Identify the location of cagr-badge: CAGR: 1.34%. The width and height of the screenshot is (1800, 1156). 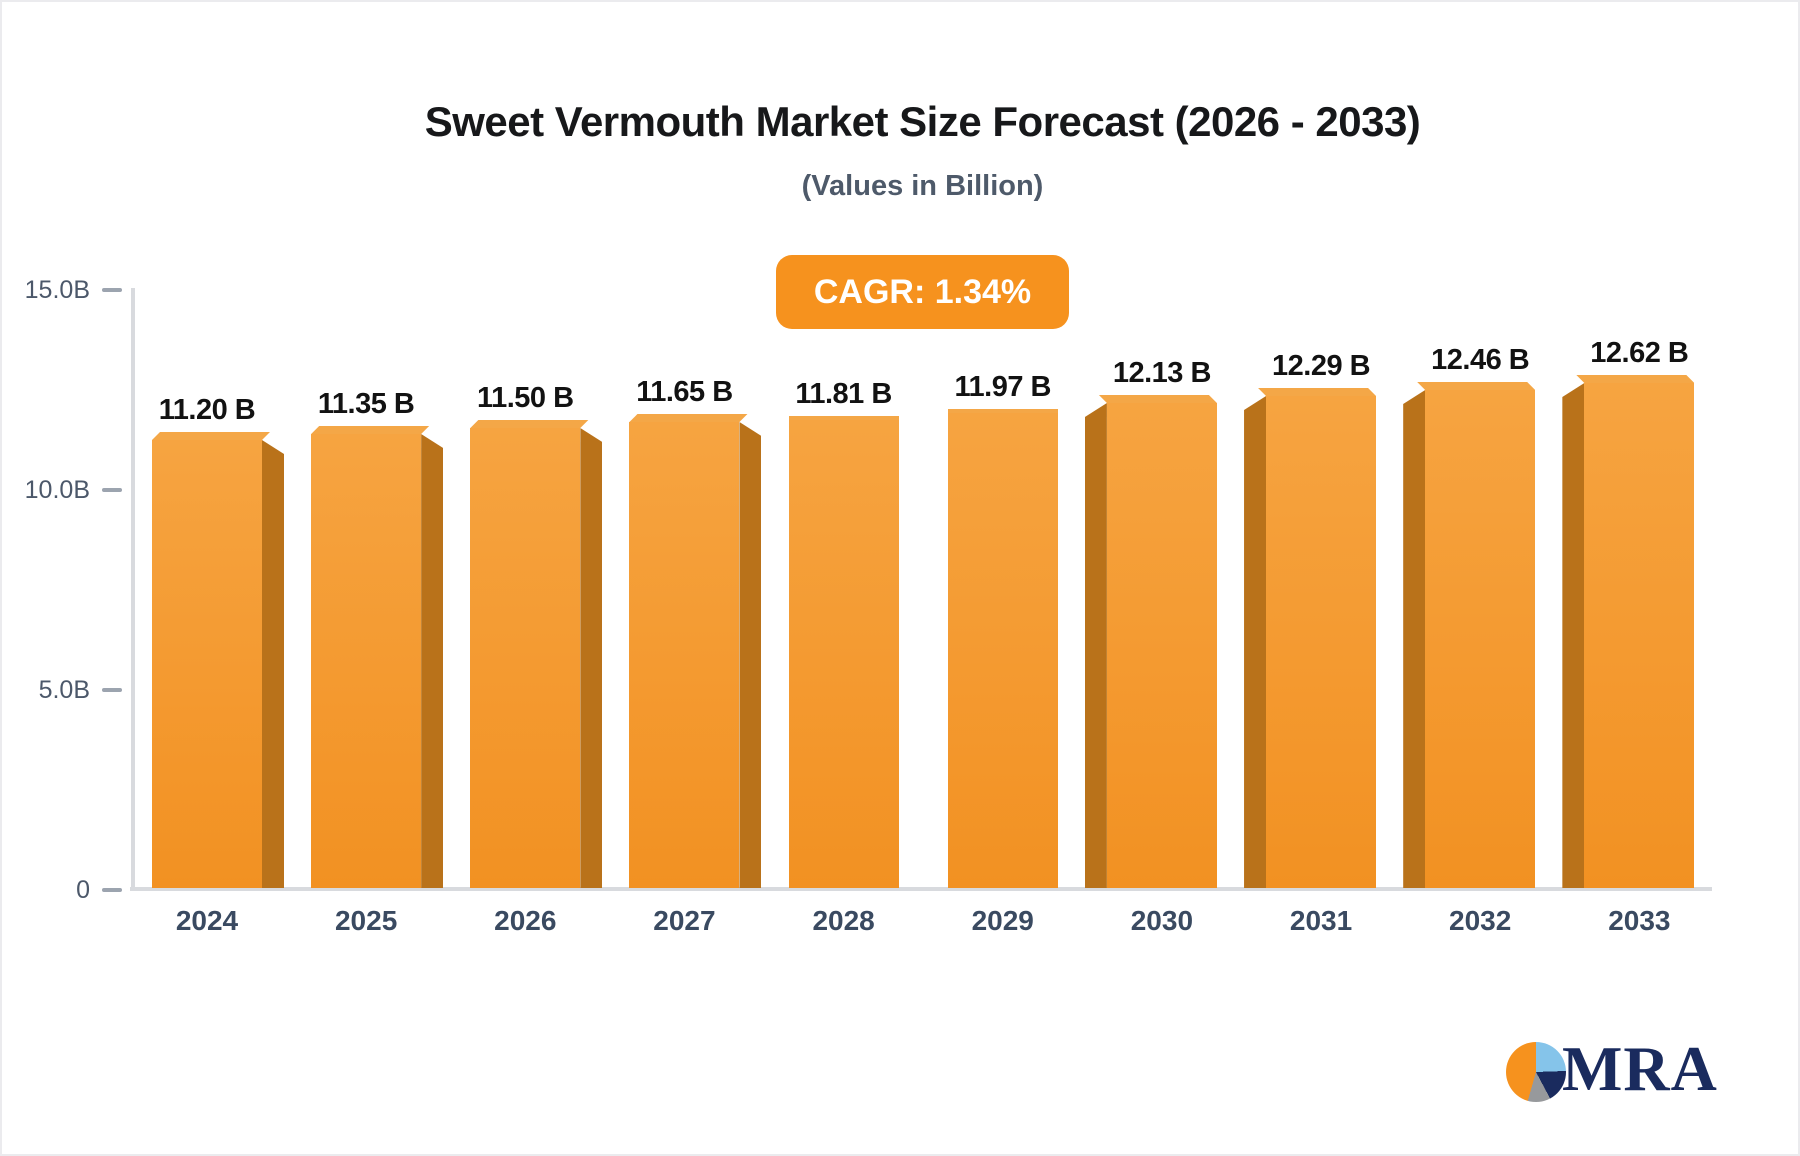
(922, 292).